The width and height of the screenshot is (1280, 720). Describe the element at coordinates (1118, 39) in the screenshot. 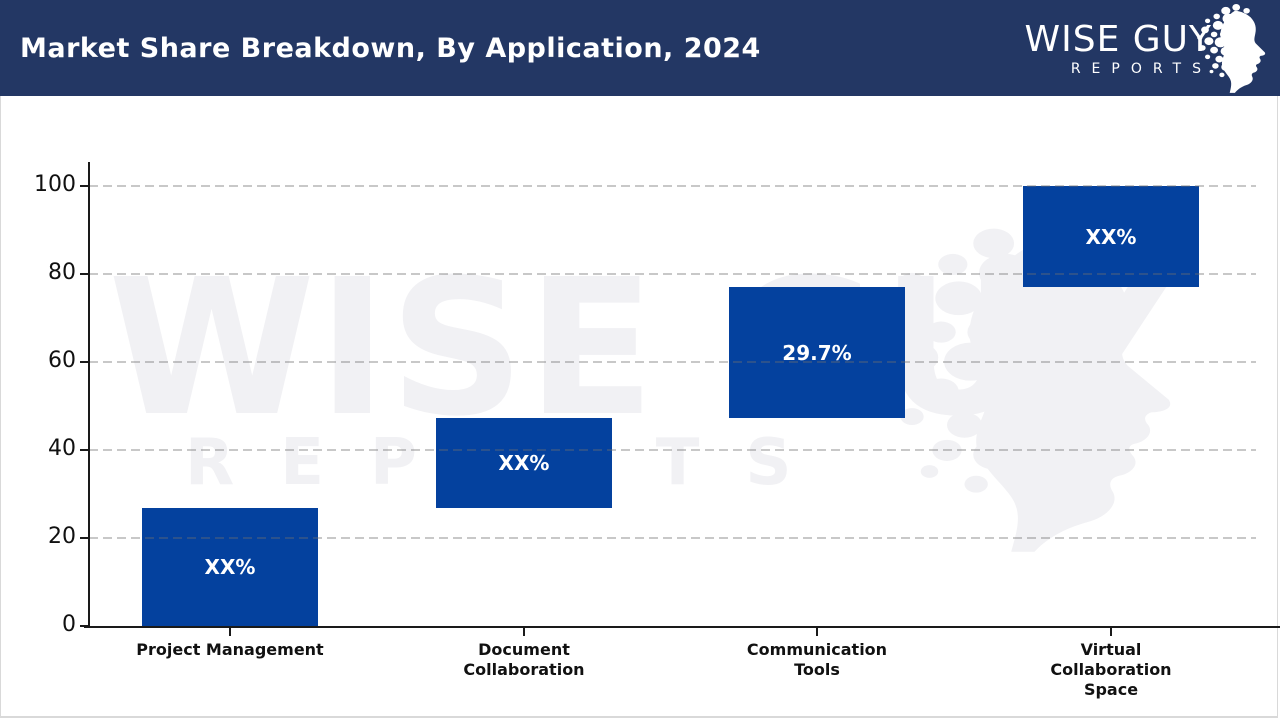

I see `brand-name: WISE GUY` at that location.